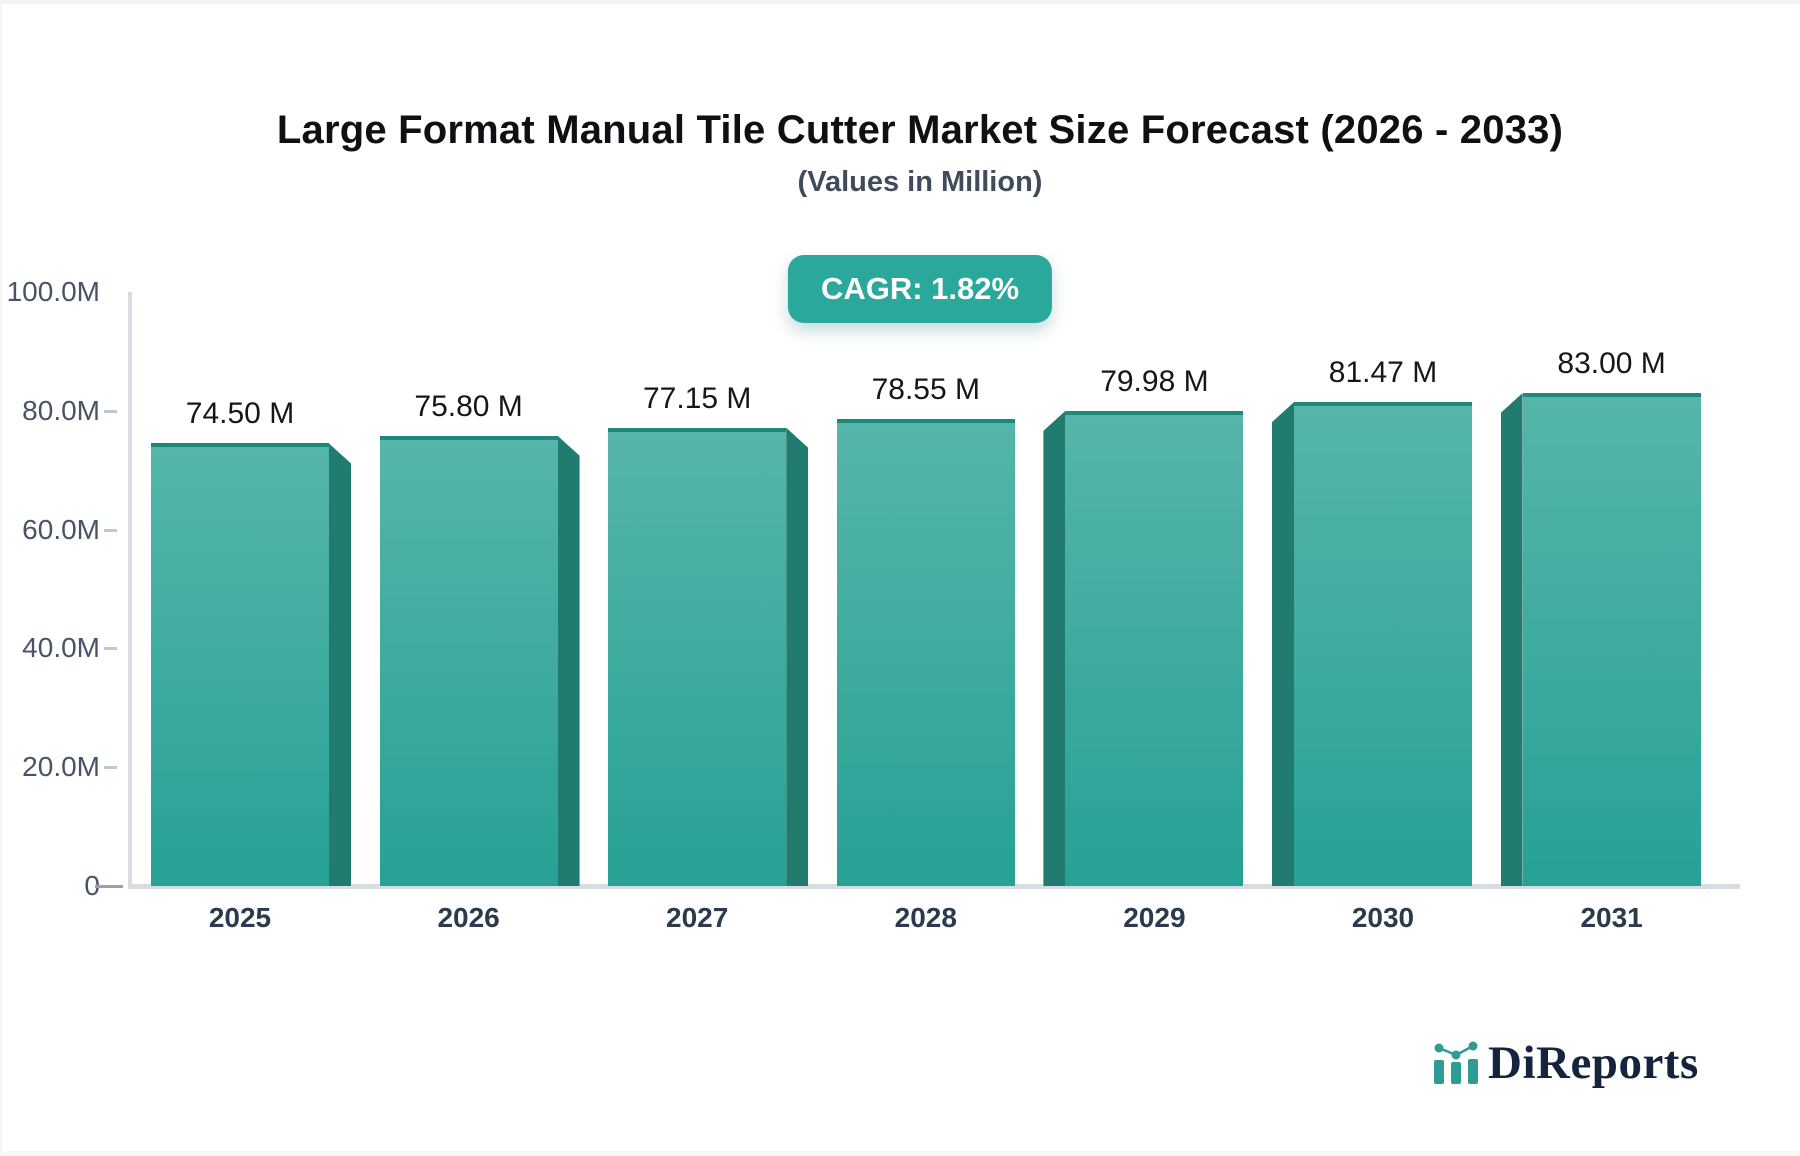  I want to click on x-axis-label-2030: 2030, so click(1383, 917).